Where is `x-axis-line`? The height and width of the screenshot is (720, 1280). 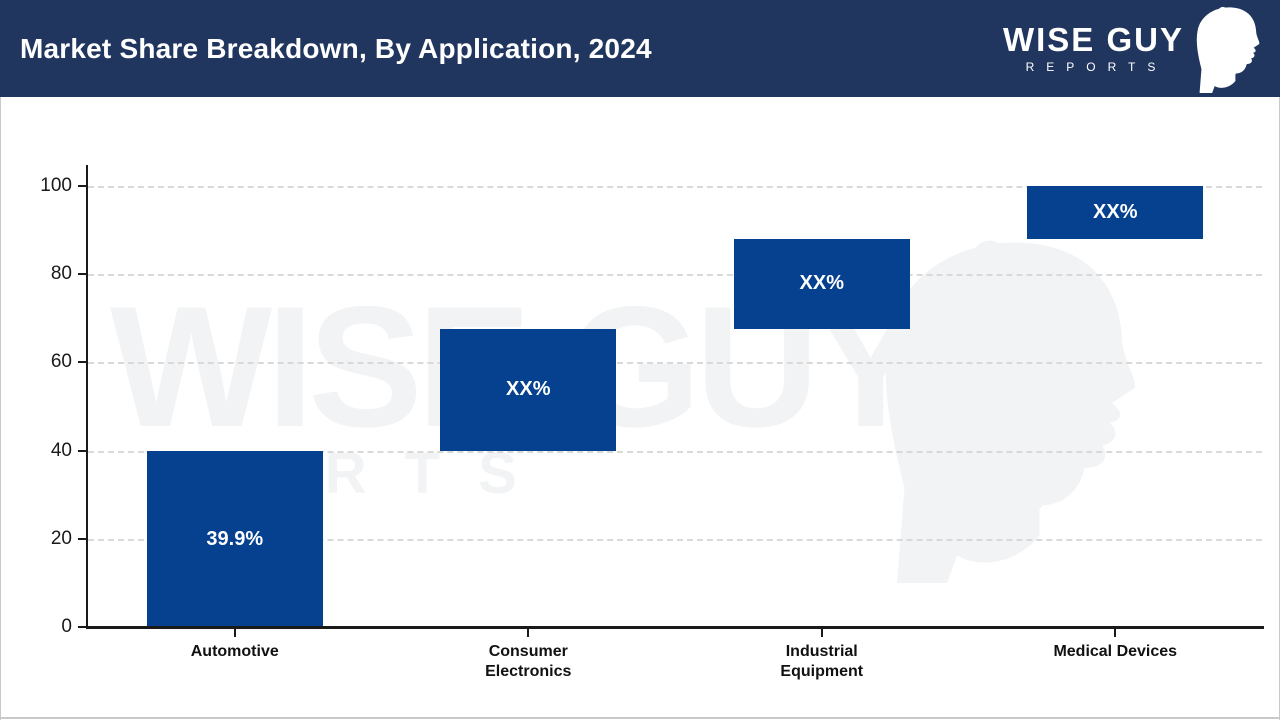 x-axis-line is located at coordinates (675, 627).